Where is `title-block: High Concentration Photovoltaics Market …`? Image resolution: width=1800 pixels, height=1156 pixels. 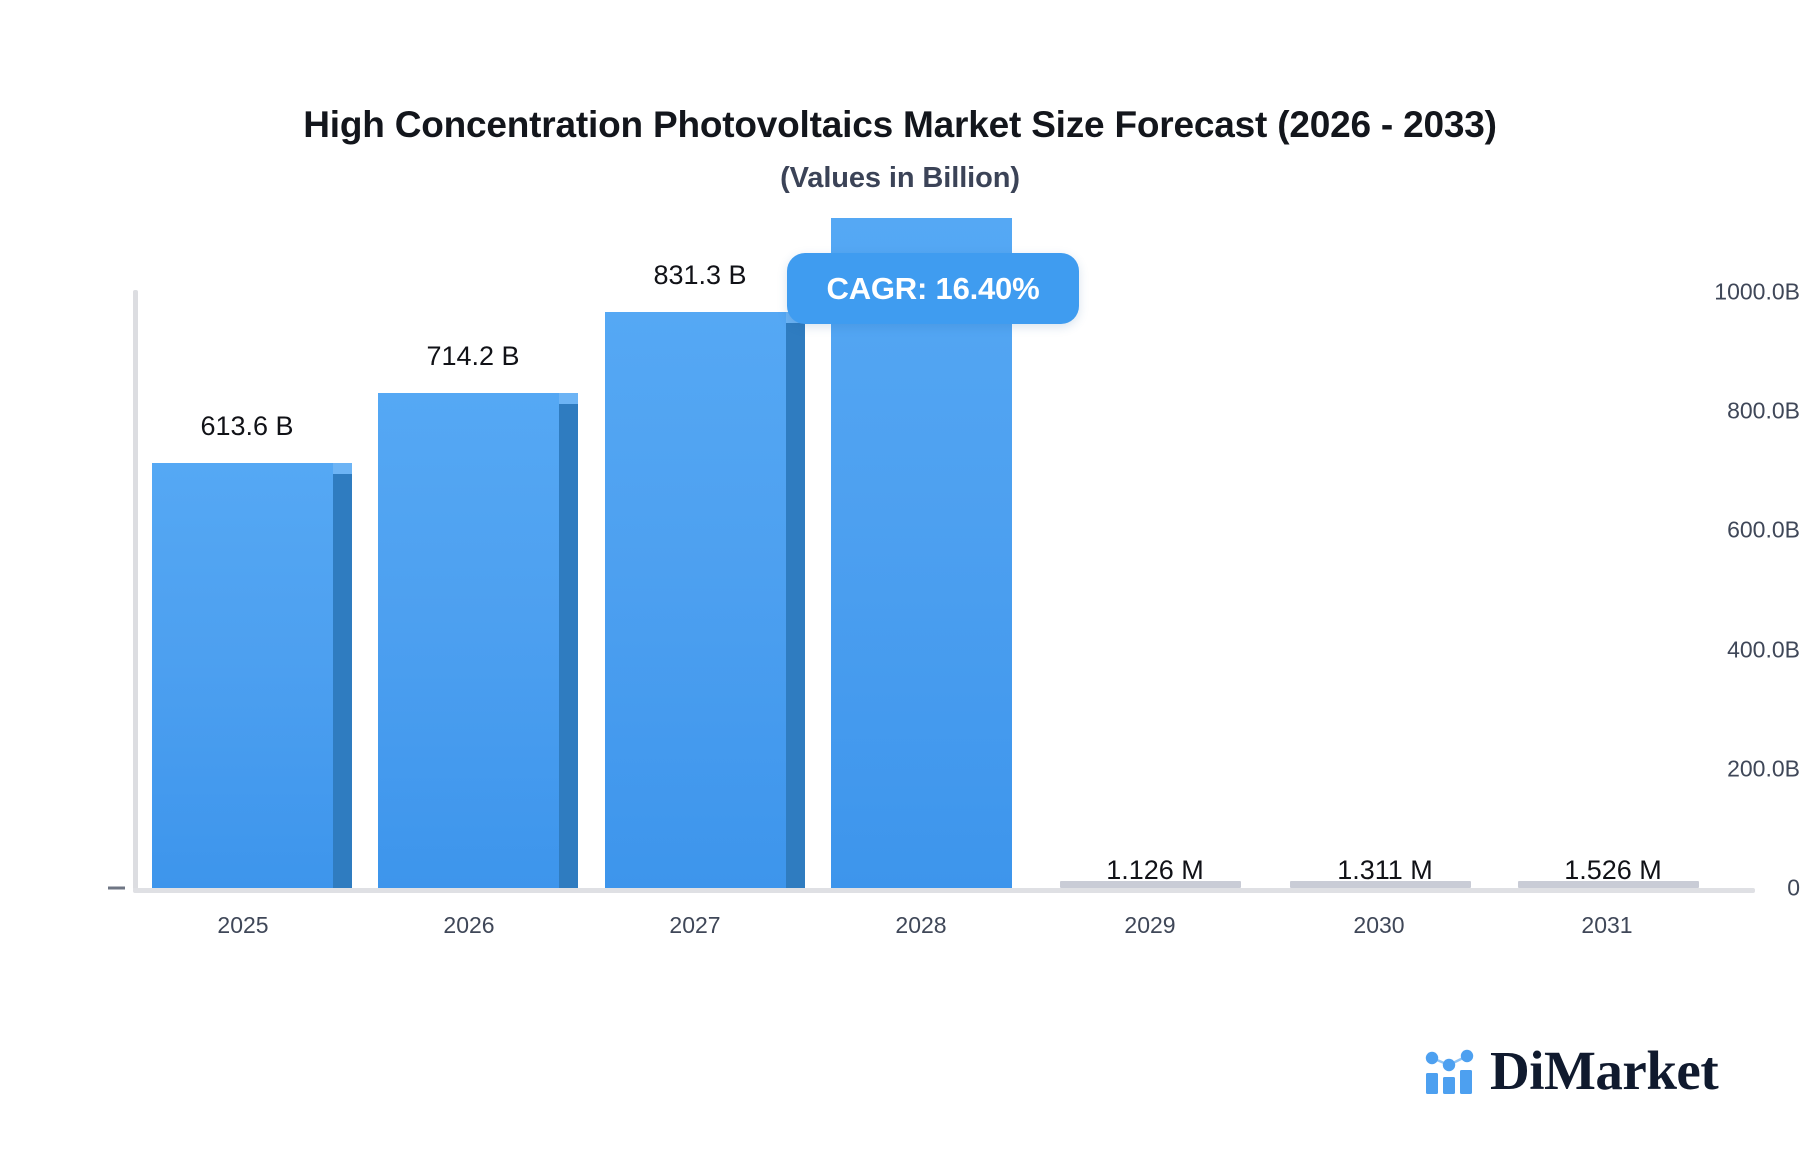
title-block: High Concentration Photovoltaics Market … is located at coordinates (900, 149).